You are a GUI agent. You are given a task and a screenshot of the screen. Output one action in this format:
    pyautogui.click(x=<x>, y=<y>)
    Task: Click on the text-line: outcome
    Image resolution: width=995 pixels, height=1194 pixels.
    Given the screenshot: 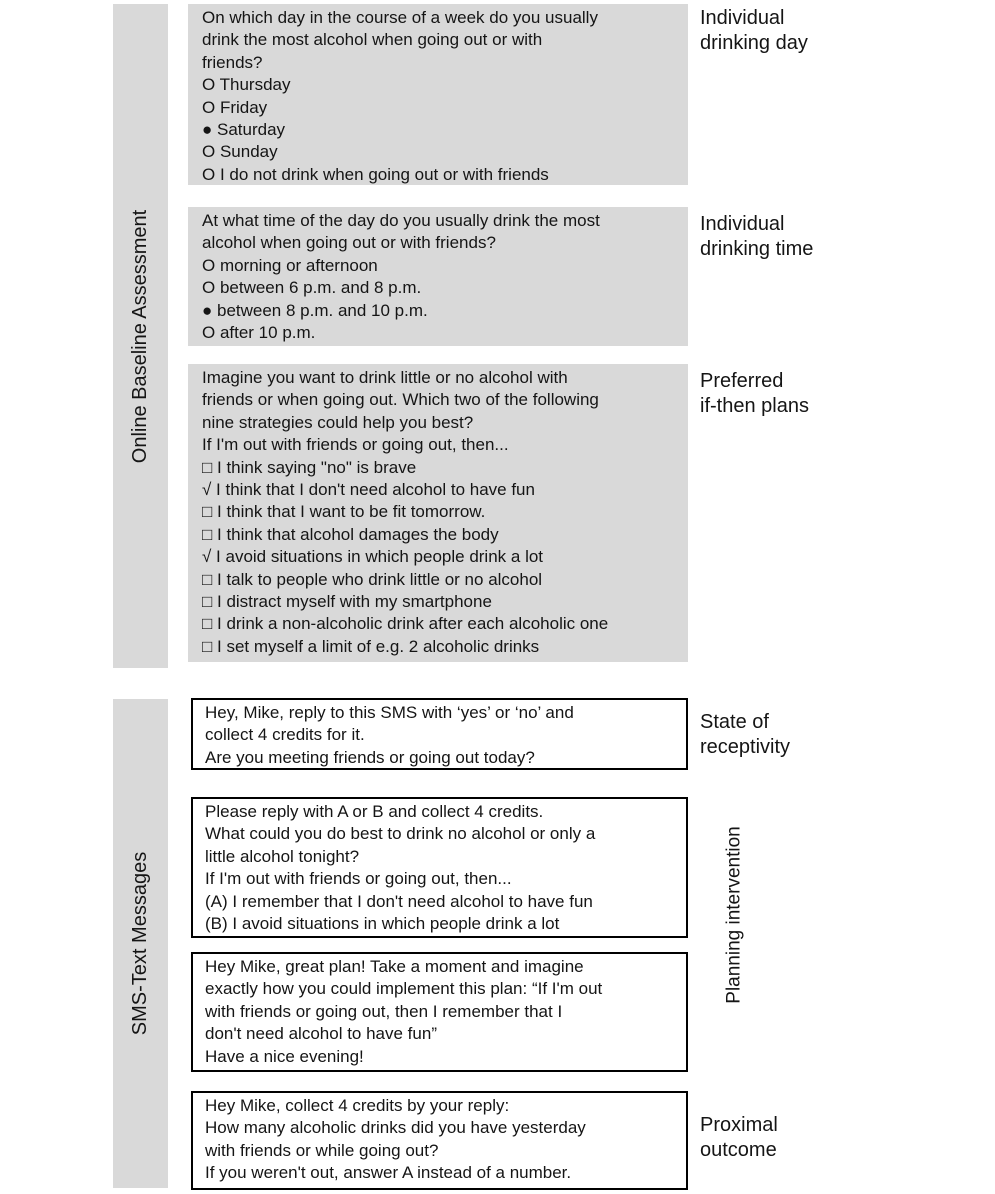 What is the action you would take?
    pyautogui.click(x=738, y=1150)
    